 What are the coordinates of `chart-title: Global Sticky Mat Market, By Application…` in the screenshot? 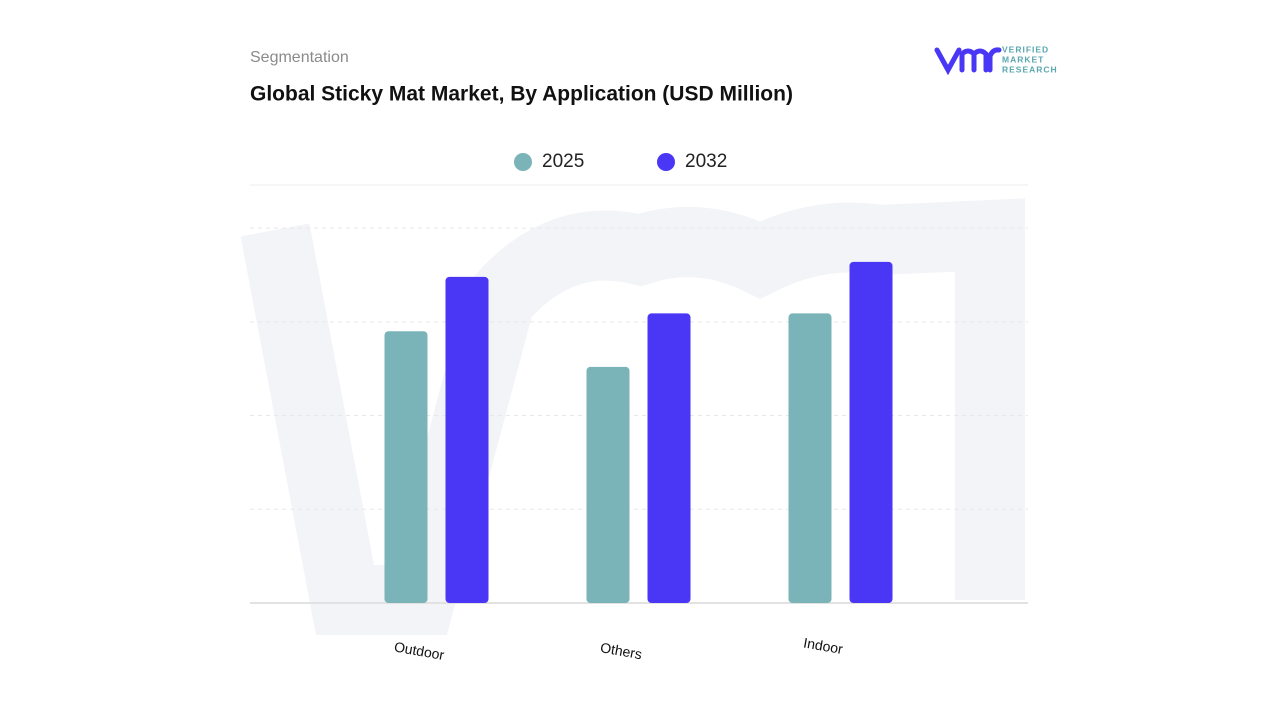 It's located at (521, 94).